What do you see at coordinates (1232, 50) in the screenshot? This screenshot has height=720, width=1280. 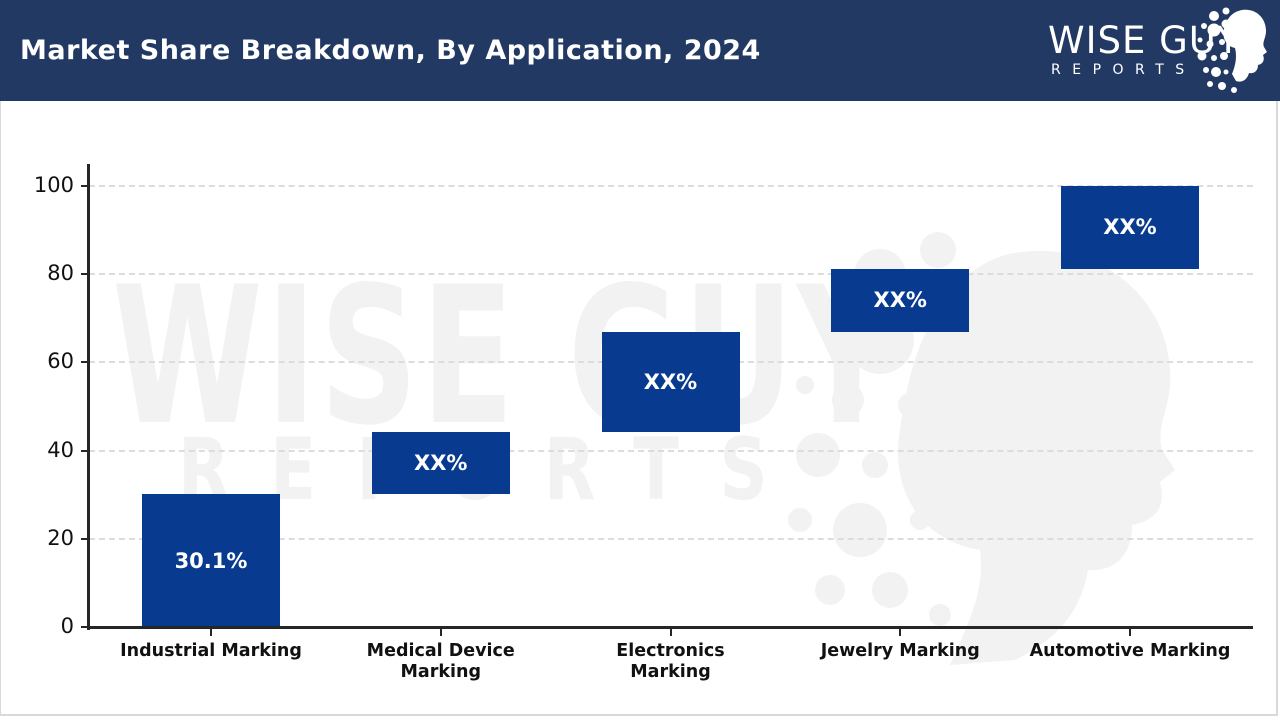 I see `logo-head-icon` at bounding box center [1232, 50].